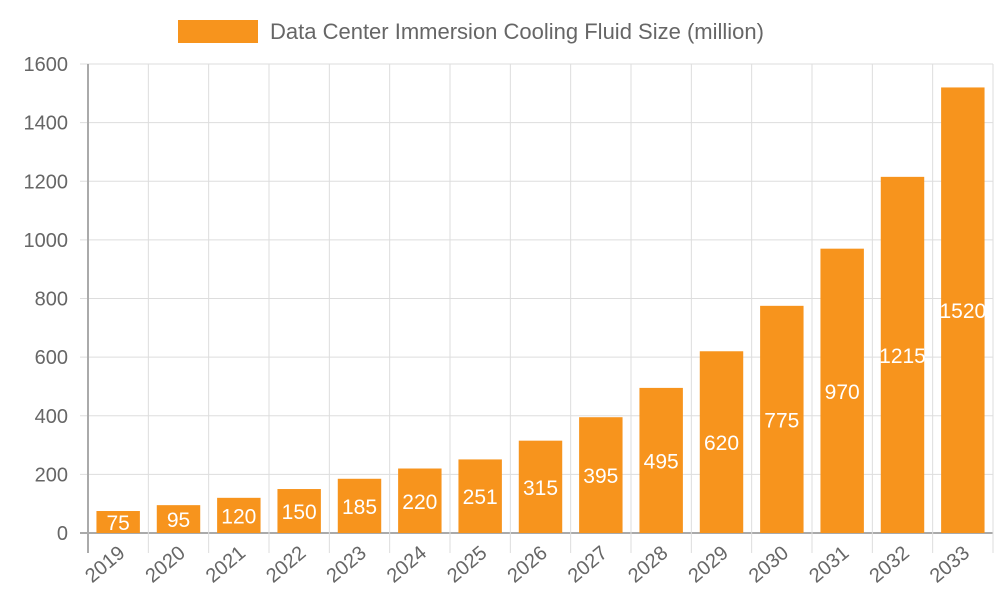  I want to click on data-label: 251, so click(480, 497).